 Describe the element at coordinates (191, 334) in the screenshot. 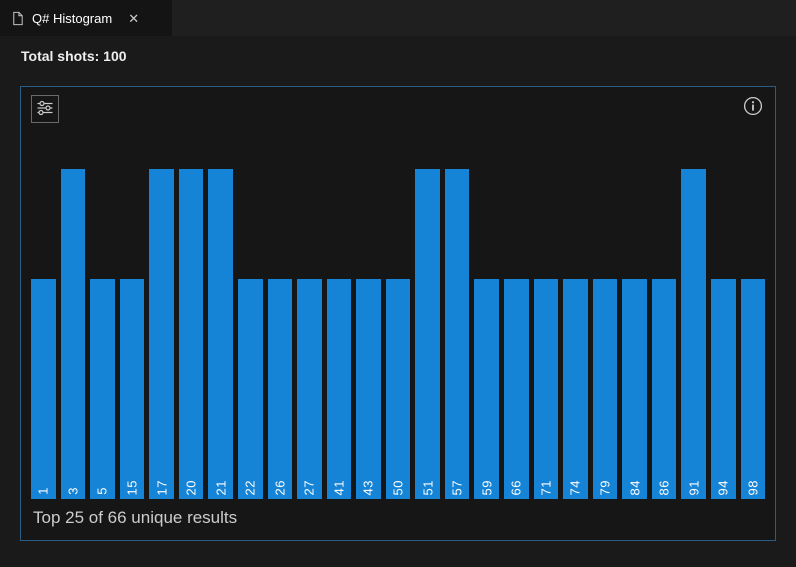

I see `histogram-bar: 20` at that location.